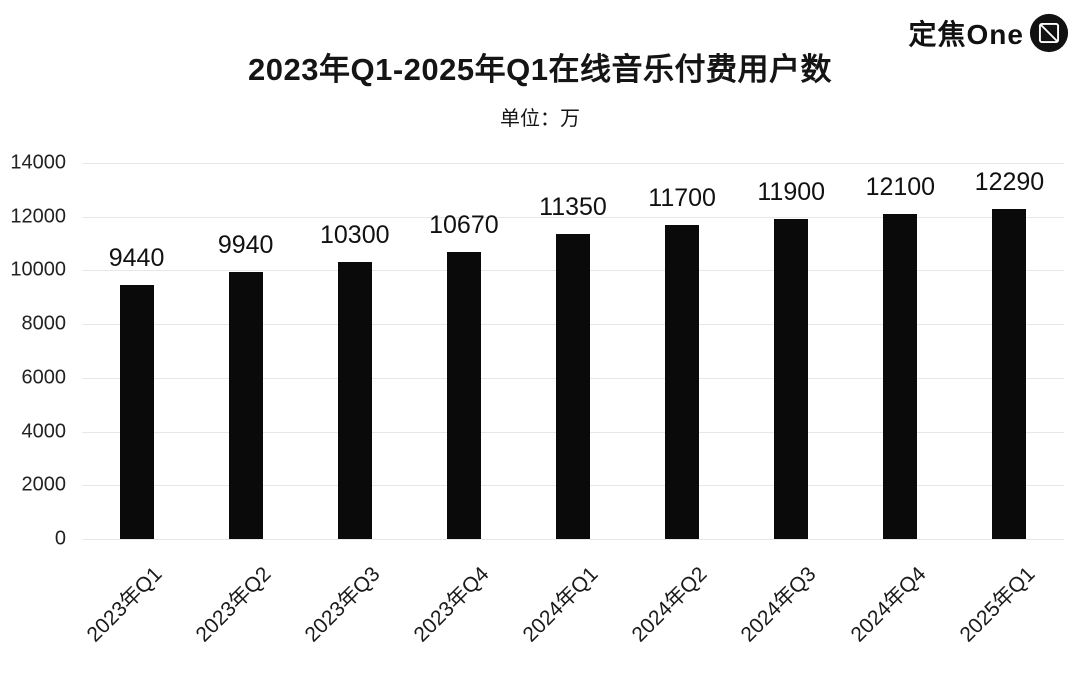 The width and height of the screenshot is (1080, 689). I want to click on y-axis-tick-label: 0, so click(60, 538).